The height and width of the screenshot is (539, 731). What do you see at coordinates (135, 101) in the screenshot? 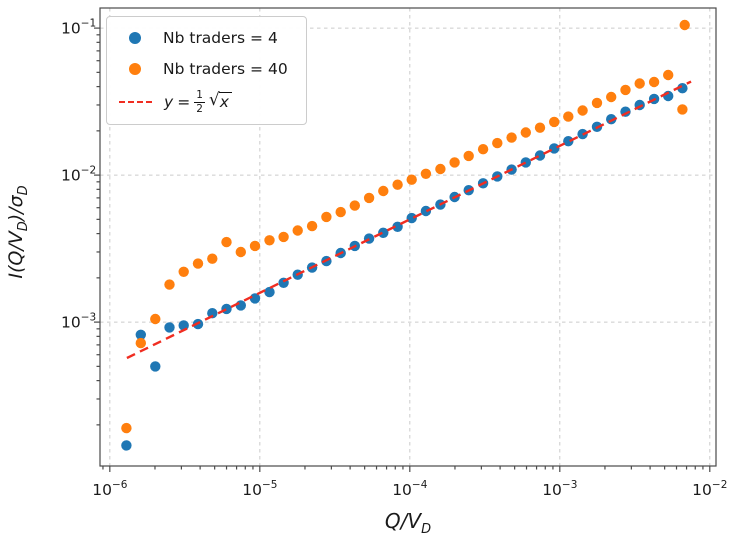
I see `legend-marker-dashed-line` at bounding box center [135, 101].